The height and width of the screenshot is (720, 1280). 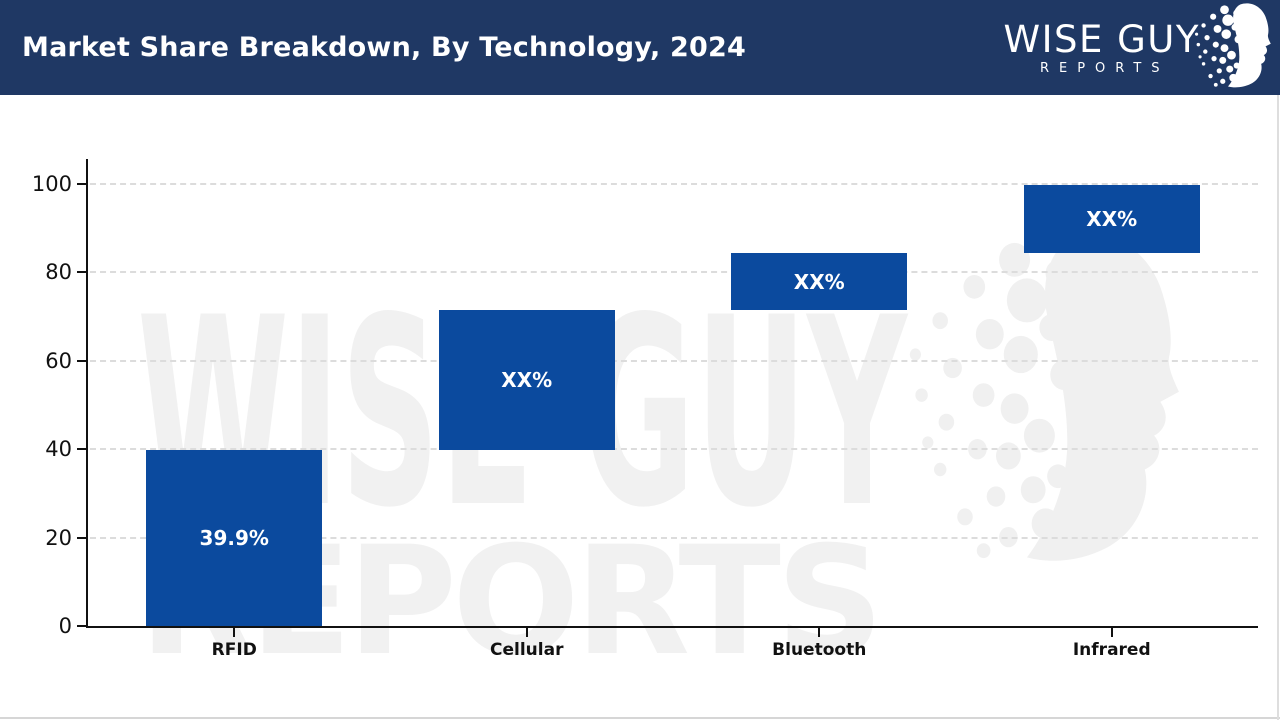 I want to click on logo-text: WISE GUY REPORTS, so click(x=1102, y=48).